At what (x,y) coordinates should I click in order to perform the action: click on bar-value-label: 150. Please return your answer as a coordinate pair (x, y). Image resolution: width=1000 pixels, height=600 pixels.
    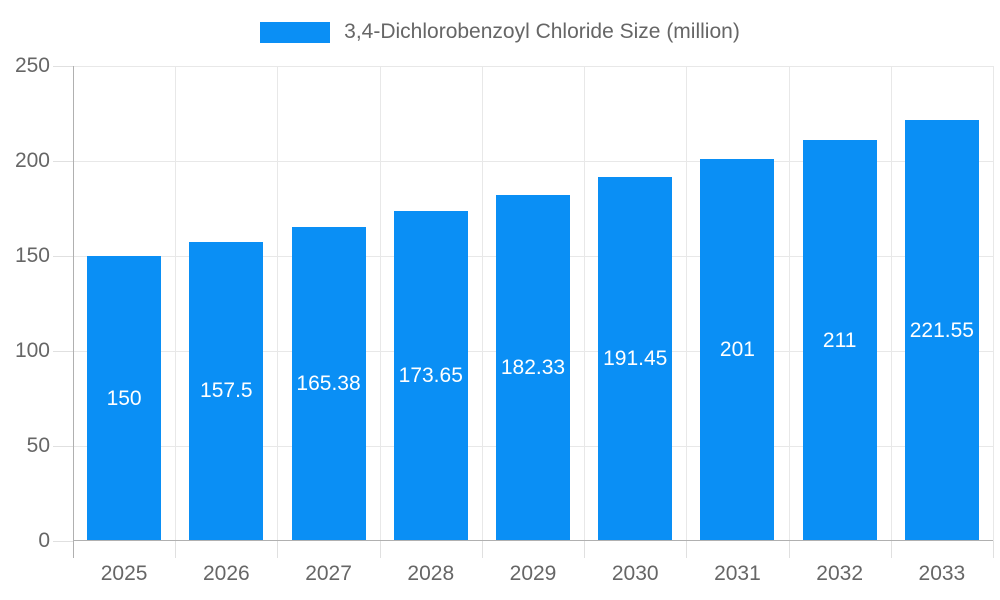
    Looking at the image, I should click on (124, 398).